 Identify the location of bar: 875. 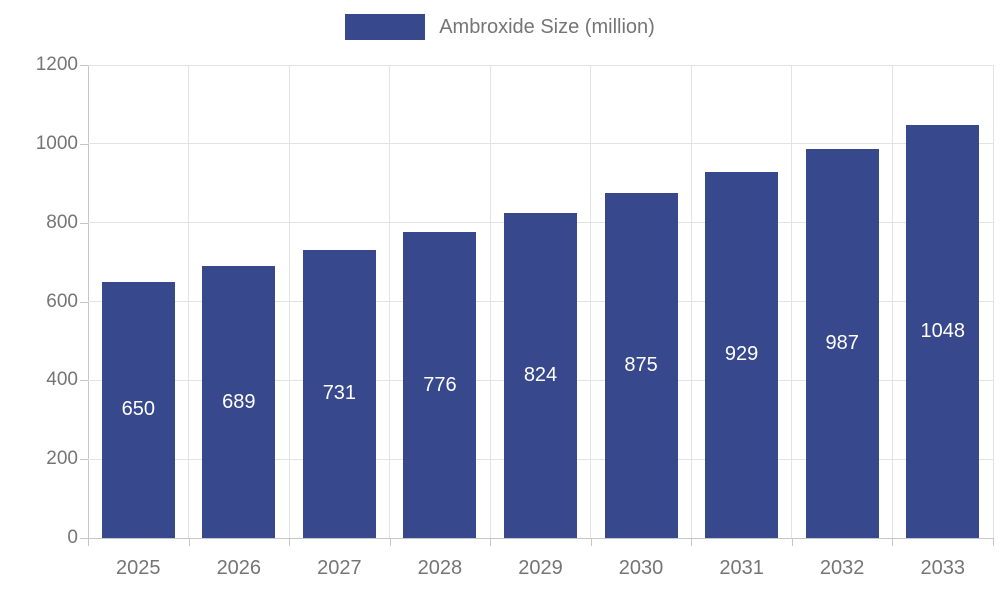
(641, 365).